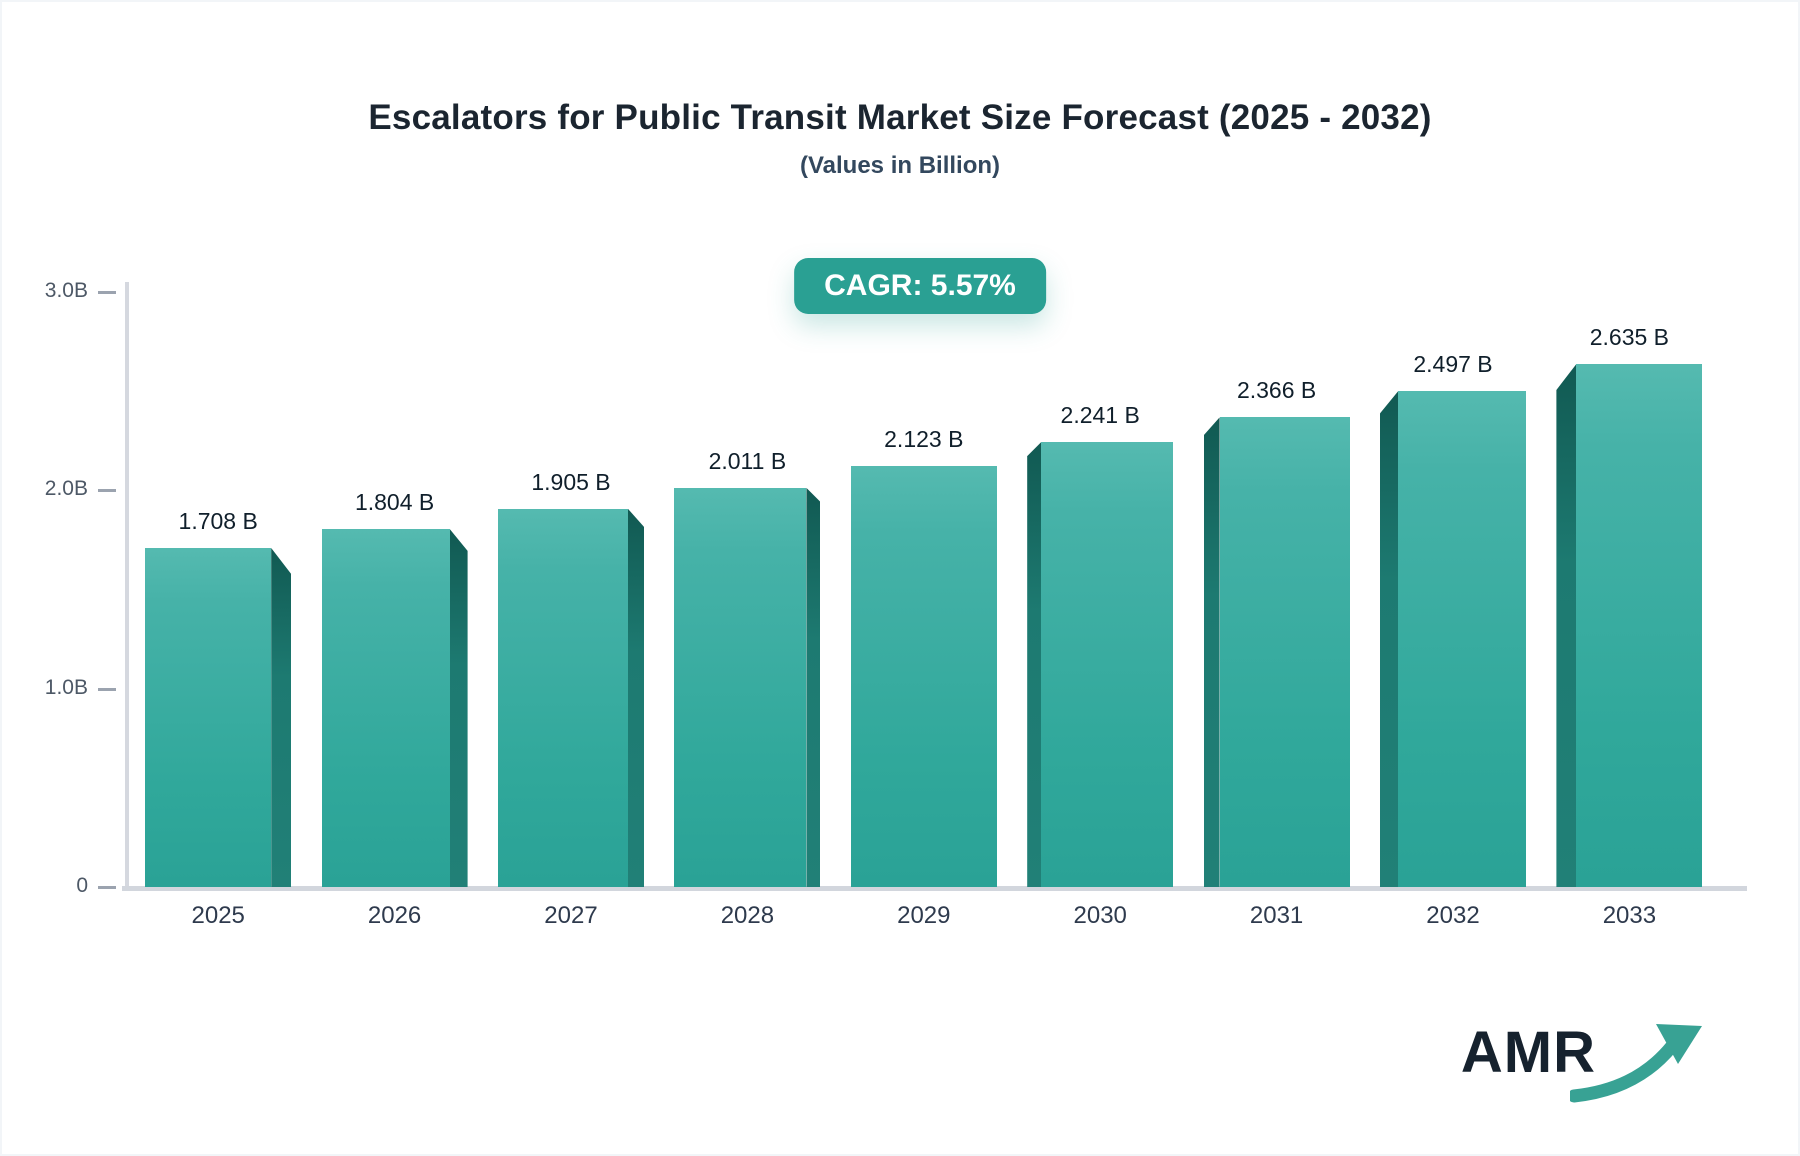 The height and width of the screenshot is (1156, 1800). I want to click on bar-2028, so click(747, 687).